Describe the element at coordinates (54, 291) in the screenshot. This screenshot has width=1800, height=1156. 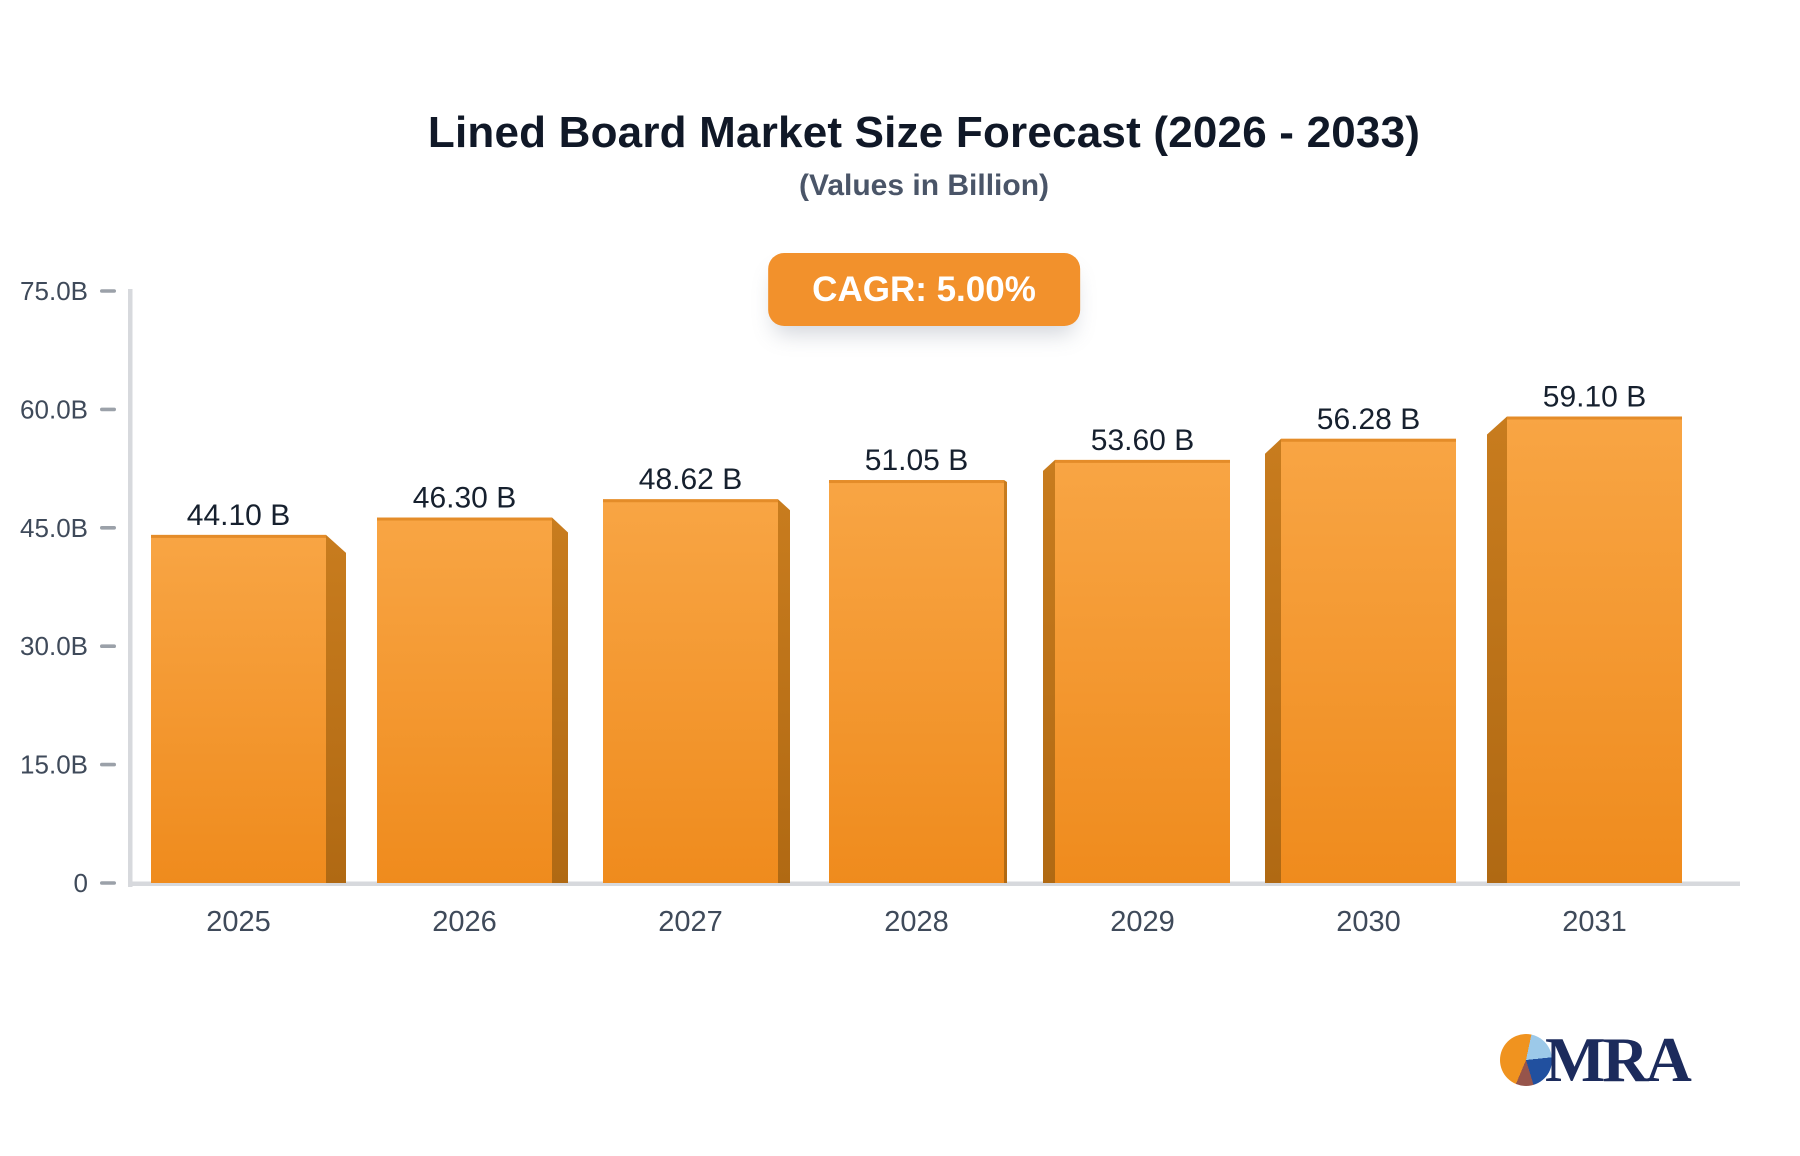
I see `y-axis-tick-label: 75.0B` at that location.